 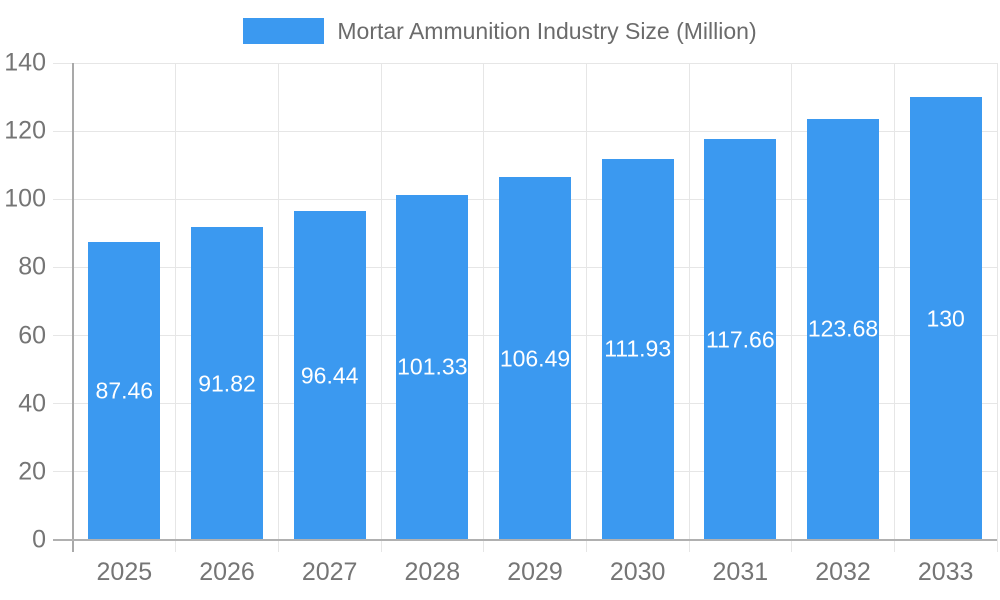 What do you see at coordinates (637, 572) in the screenshot?
I see `x-tick-label: 2030` at bounding box center [637, 572].